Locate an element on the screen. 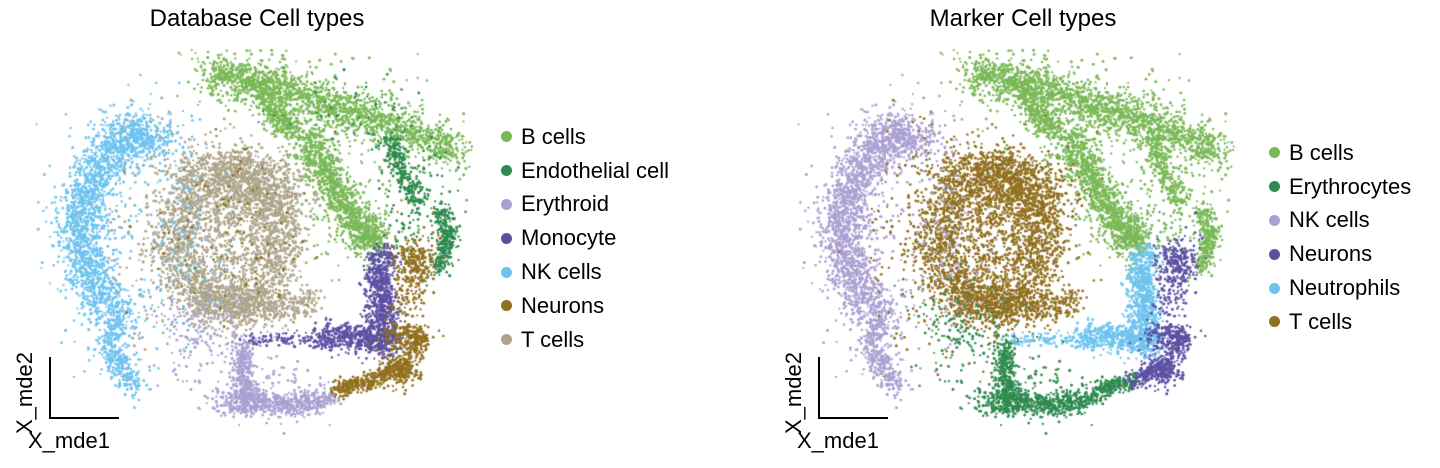 The width and height of the screenshot is (1440, 468). panel-title-marker: Marker Cell types is located at coordinates (1023, 18).